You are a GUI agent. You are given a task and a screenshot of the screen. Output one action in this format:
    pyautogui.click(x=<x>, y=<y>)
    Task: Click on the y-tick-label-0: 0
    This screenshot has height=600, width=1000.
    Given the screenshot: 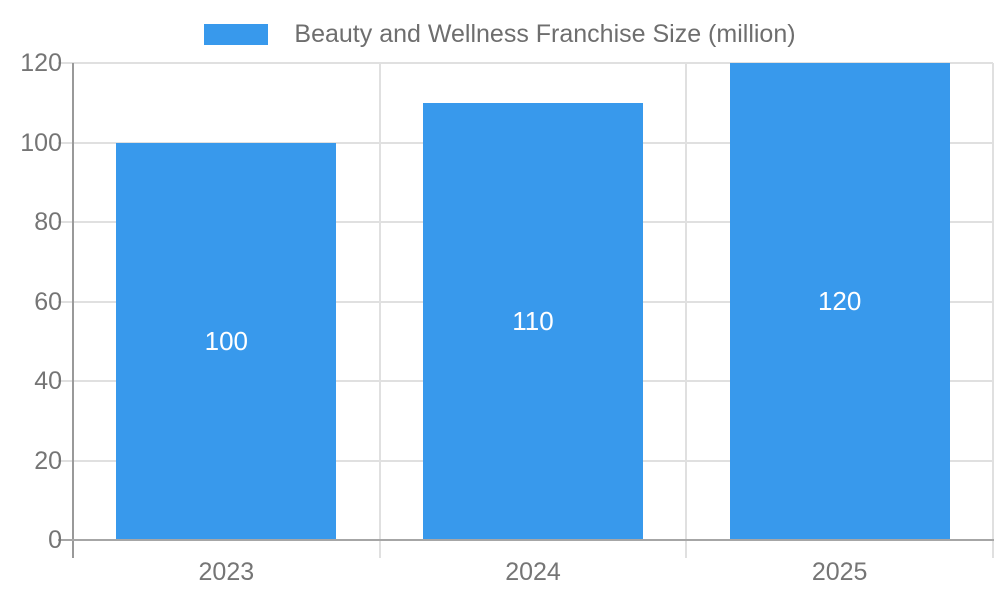 What is the action you would take?
    pyautogui.click(x=55, y=540)
    